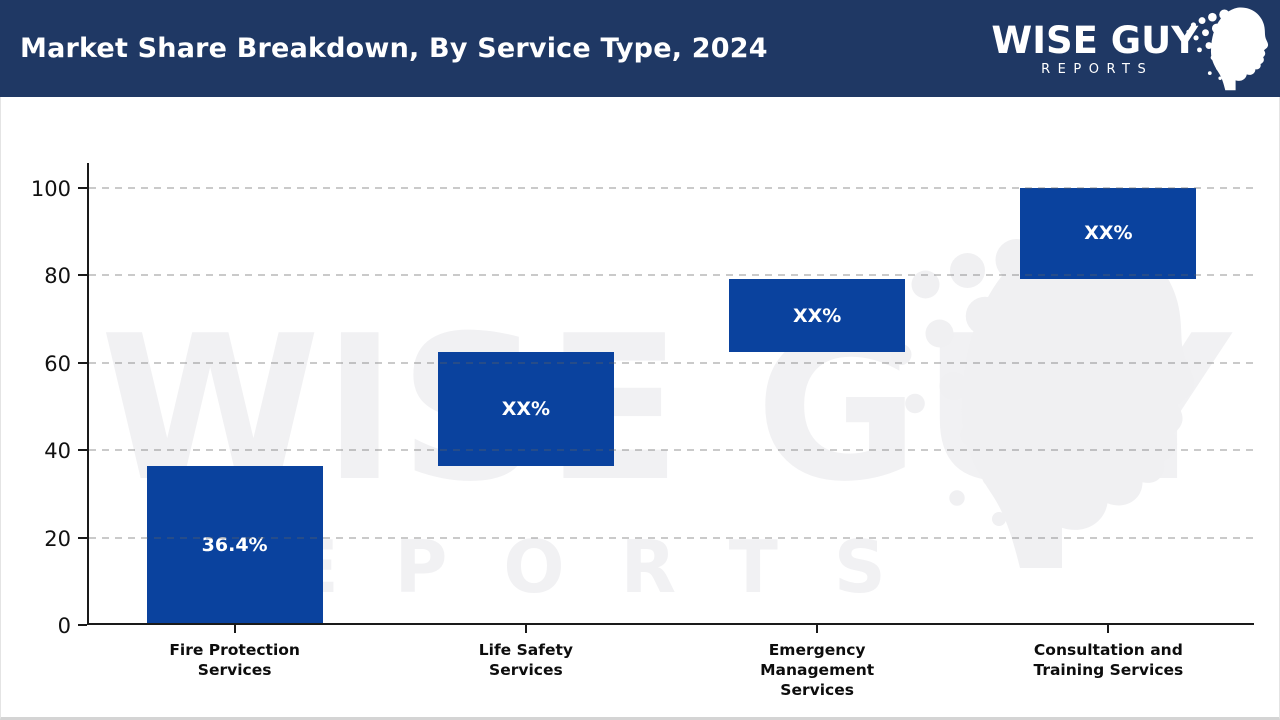  Describe the element at coordinates (1108, 660) in the screenshot. I see `category-label: Consultation and Training Services` at that location.